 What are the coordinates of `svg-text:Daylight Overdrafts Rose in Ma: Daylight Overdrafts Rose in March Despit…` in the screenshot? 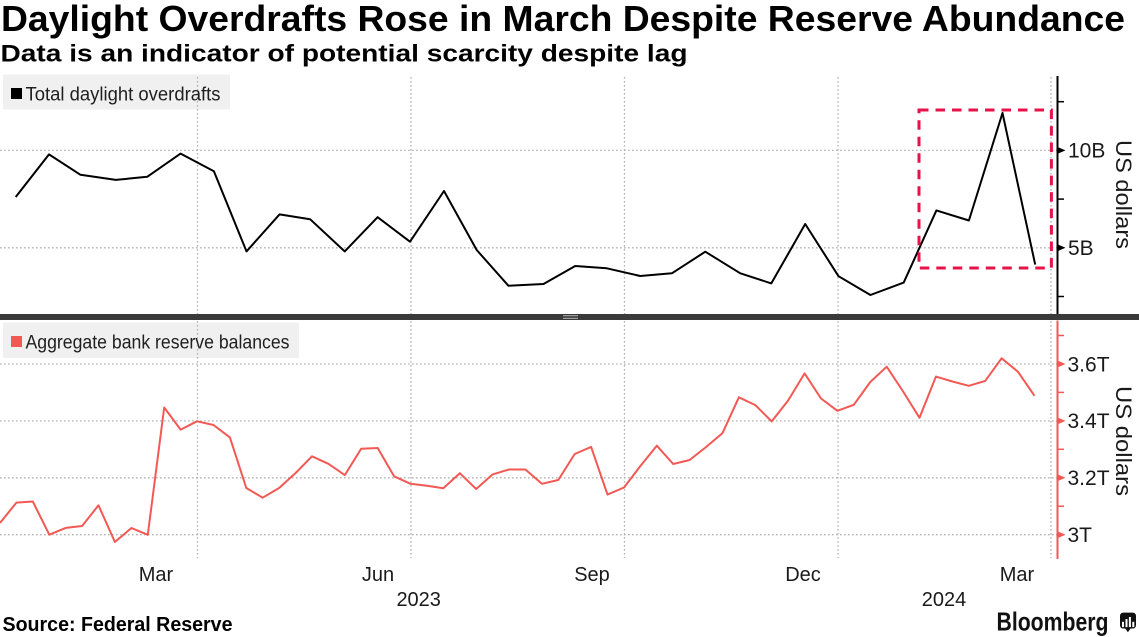 It's located at (563, 19).